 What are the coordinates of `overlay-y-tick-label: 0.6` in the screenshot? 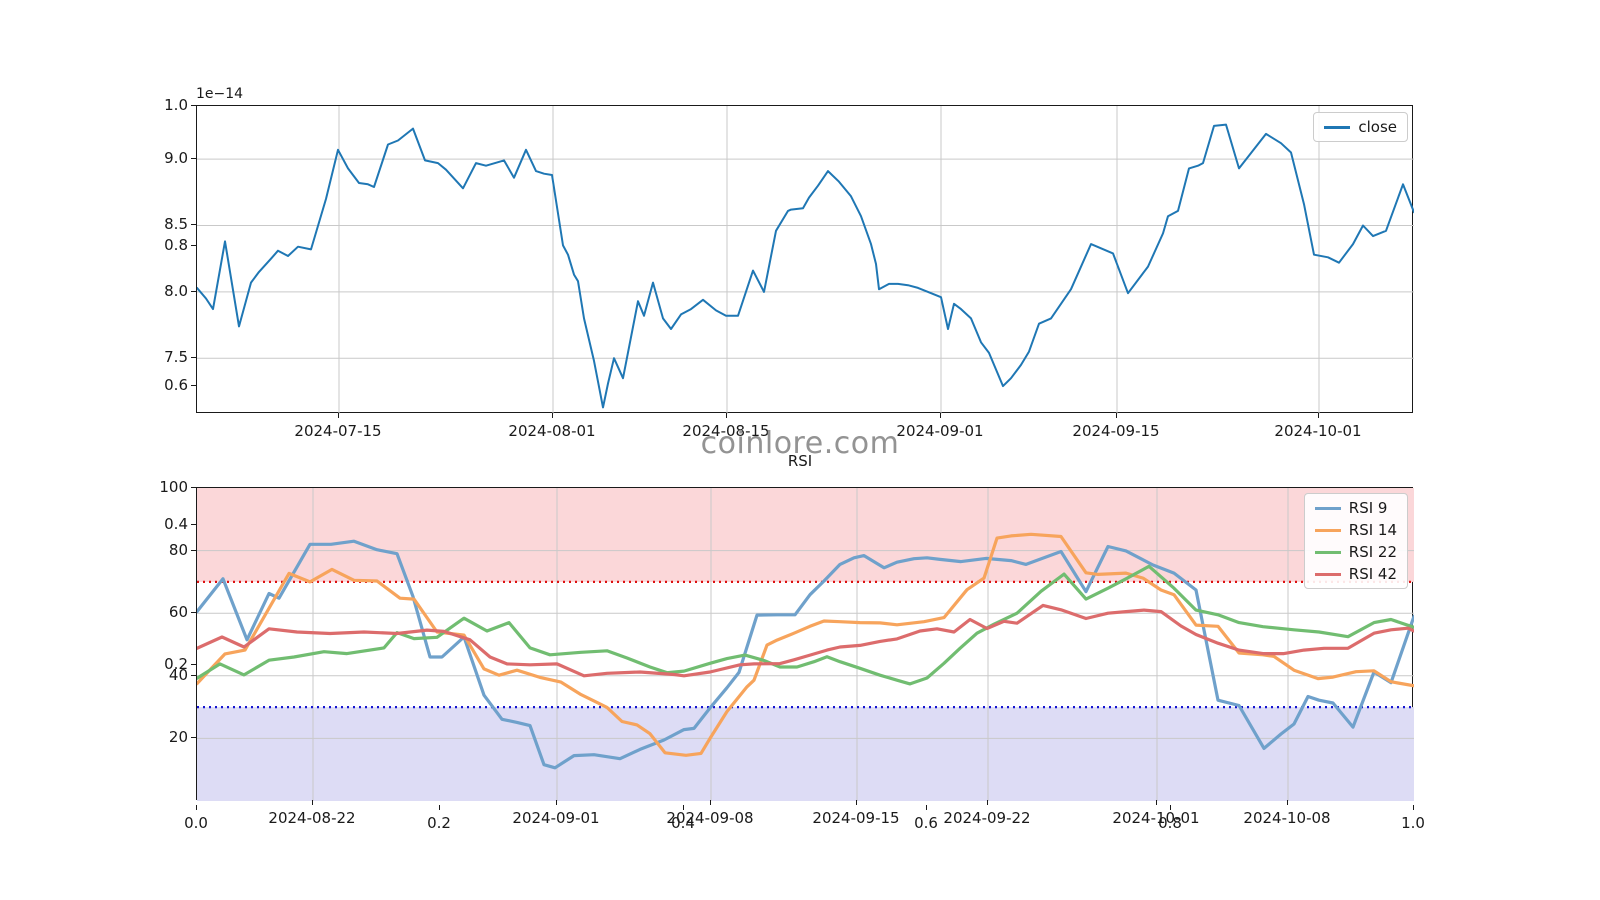 It's located at (176, 385).